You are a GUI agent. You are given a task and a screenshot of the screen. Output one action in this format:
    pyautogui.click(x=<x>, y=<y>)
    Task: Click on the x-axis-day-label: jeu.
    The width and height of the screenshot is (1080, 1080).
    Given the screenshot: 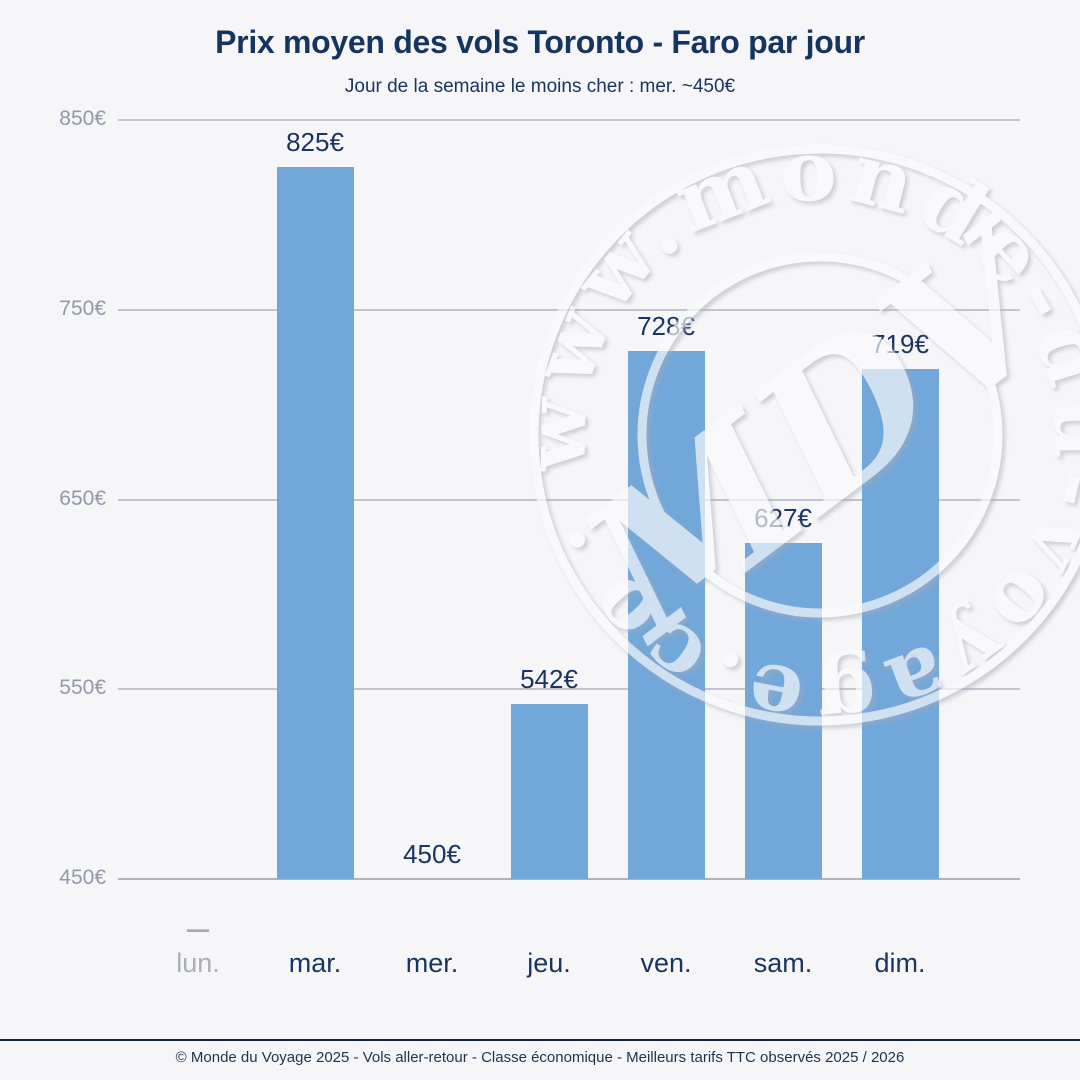 What is the action you would take?
    pyautogui.click(x=549, y=963)
    